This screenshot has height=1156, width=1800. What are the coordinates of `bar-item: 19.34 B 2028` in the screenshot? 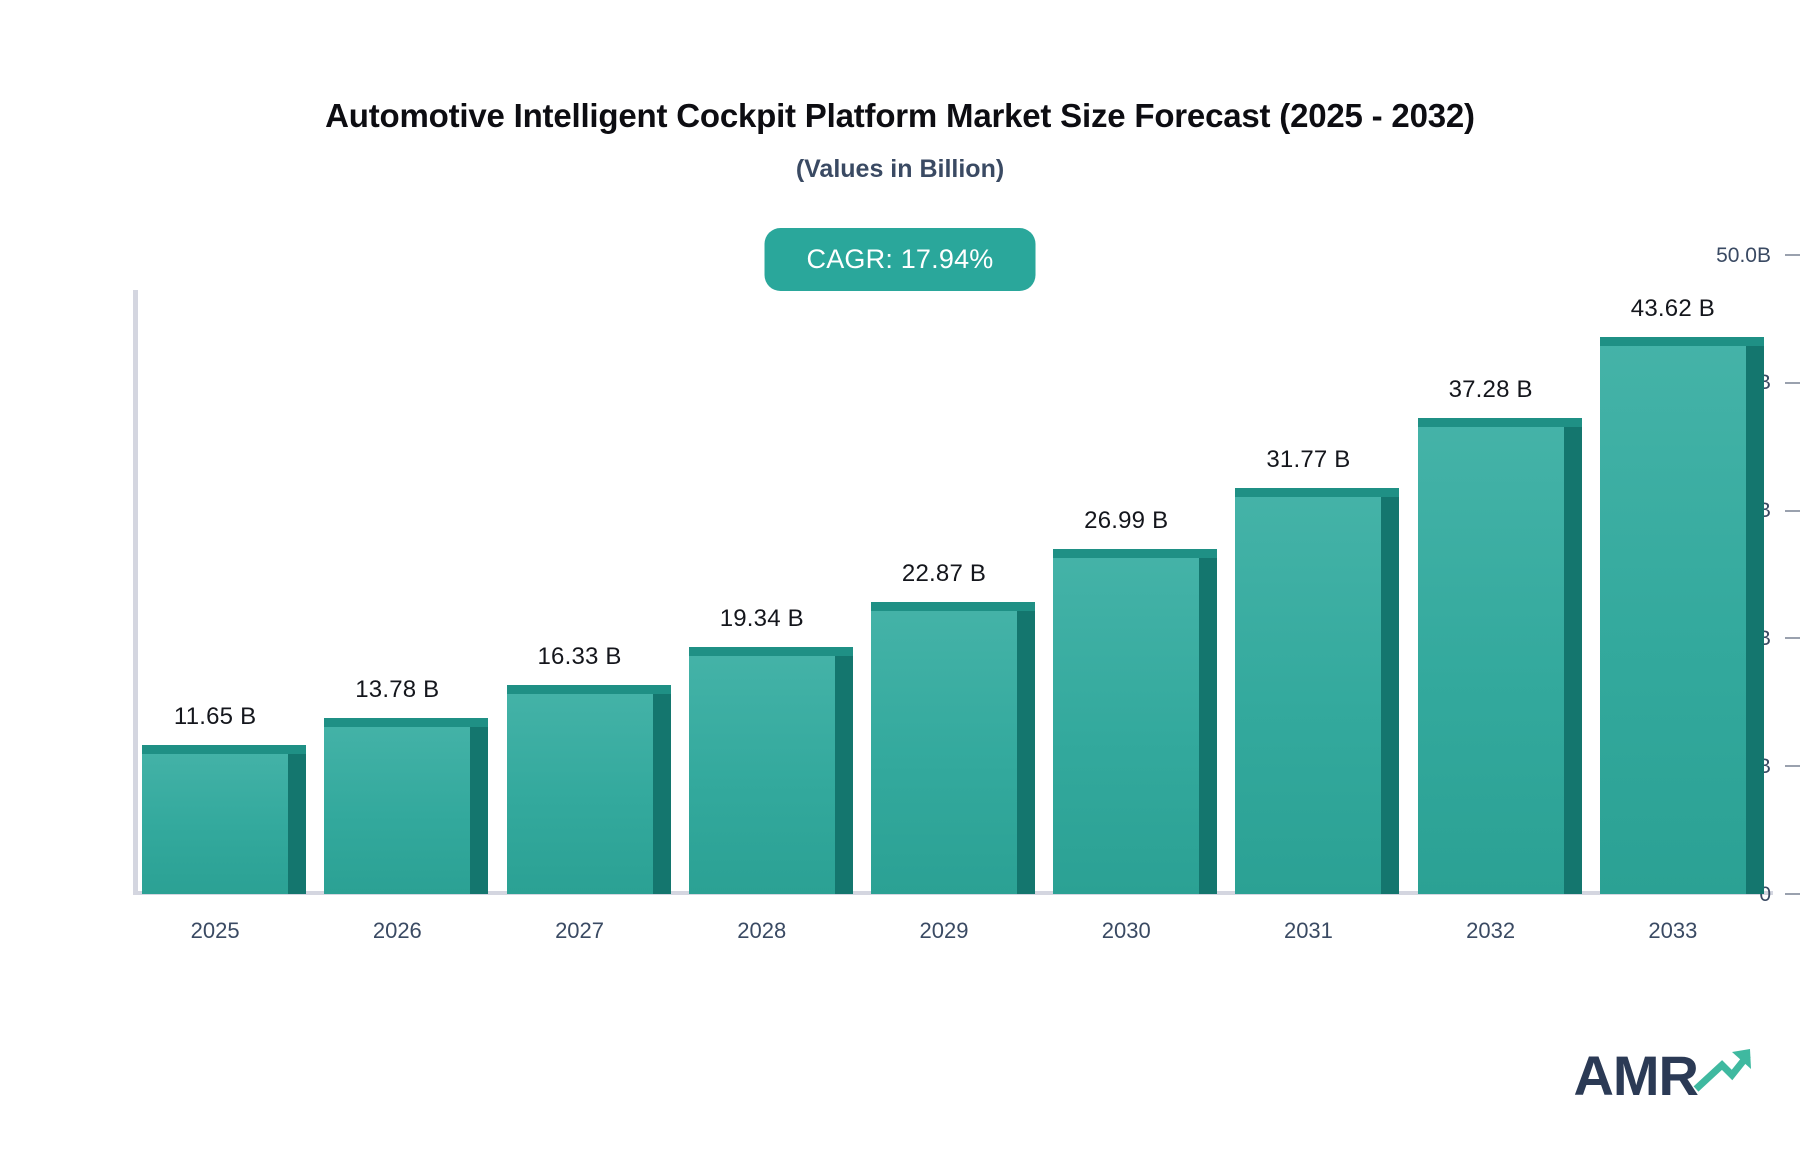 It's located at (770, 774).